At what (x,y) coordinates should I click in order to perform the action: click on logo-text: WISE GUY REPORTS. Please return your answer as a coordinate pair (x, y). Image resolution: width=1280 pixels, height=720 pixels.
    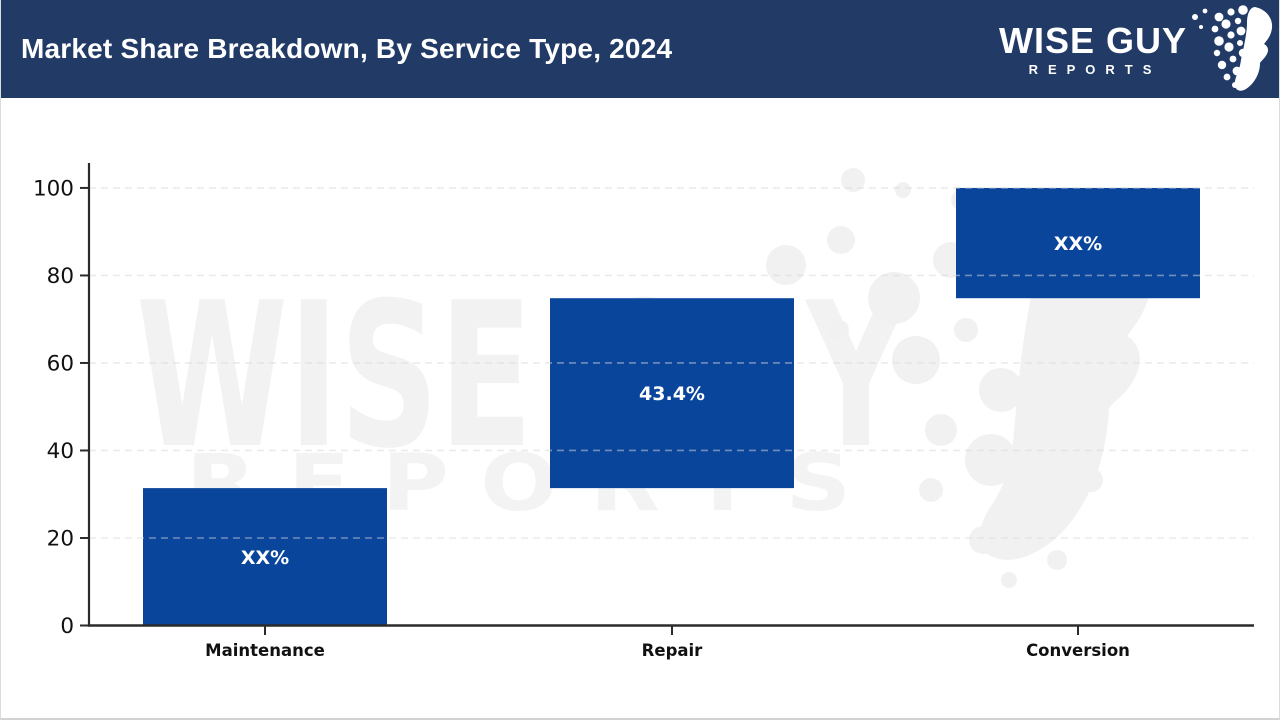
    Looking at the image, I should click on (1092, 48).